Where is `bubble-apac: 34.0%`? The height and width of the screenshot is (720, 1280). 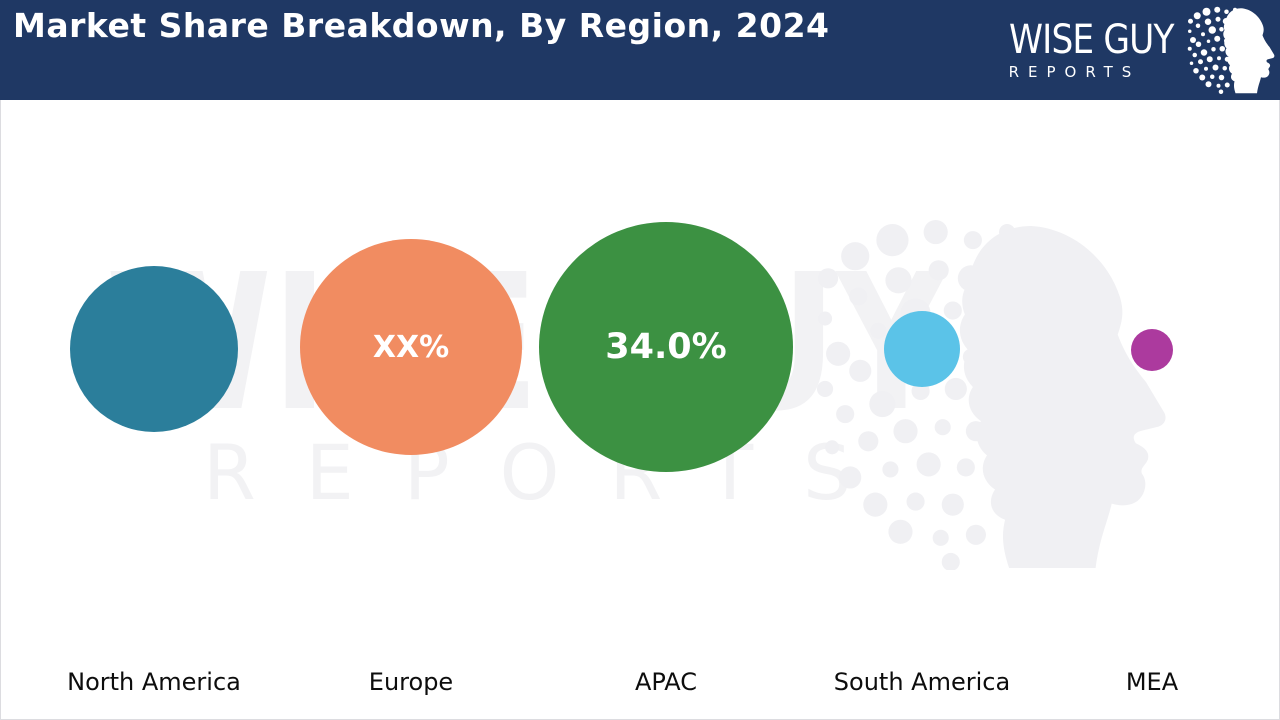
bubble-apac: 34.0% is located at coordinates (666, 347).